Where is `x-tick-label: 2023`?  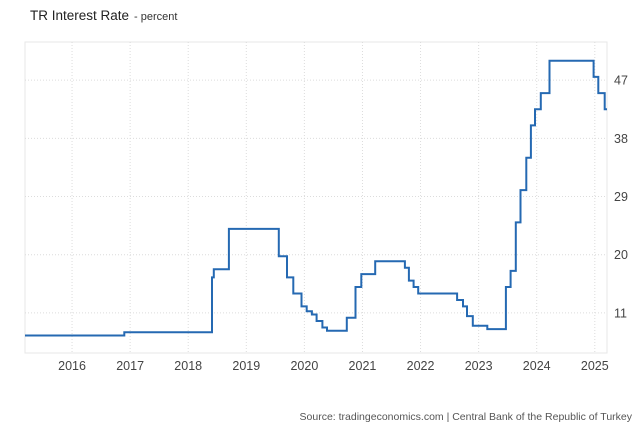
x-tick-label: 2023 is located at coordinates (479, 366).